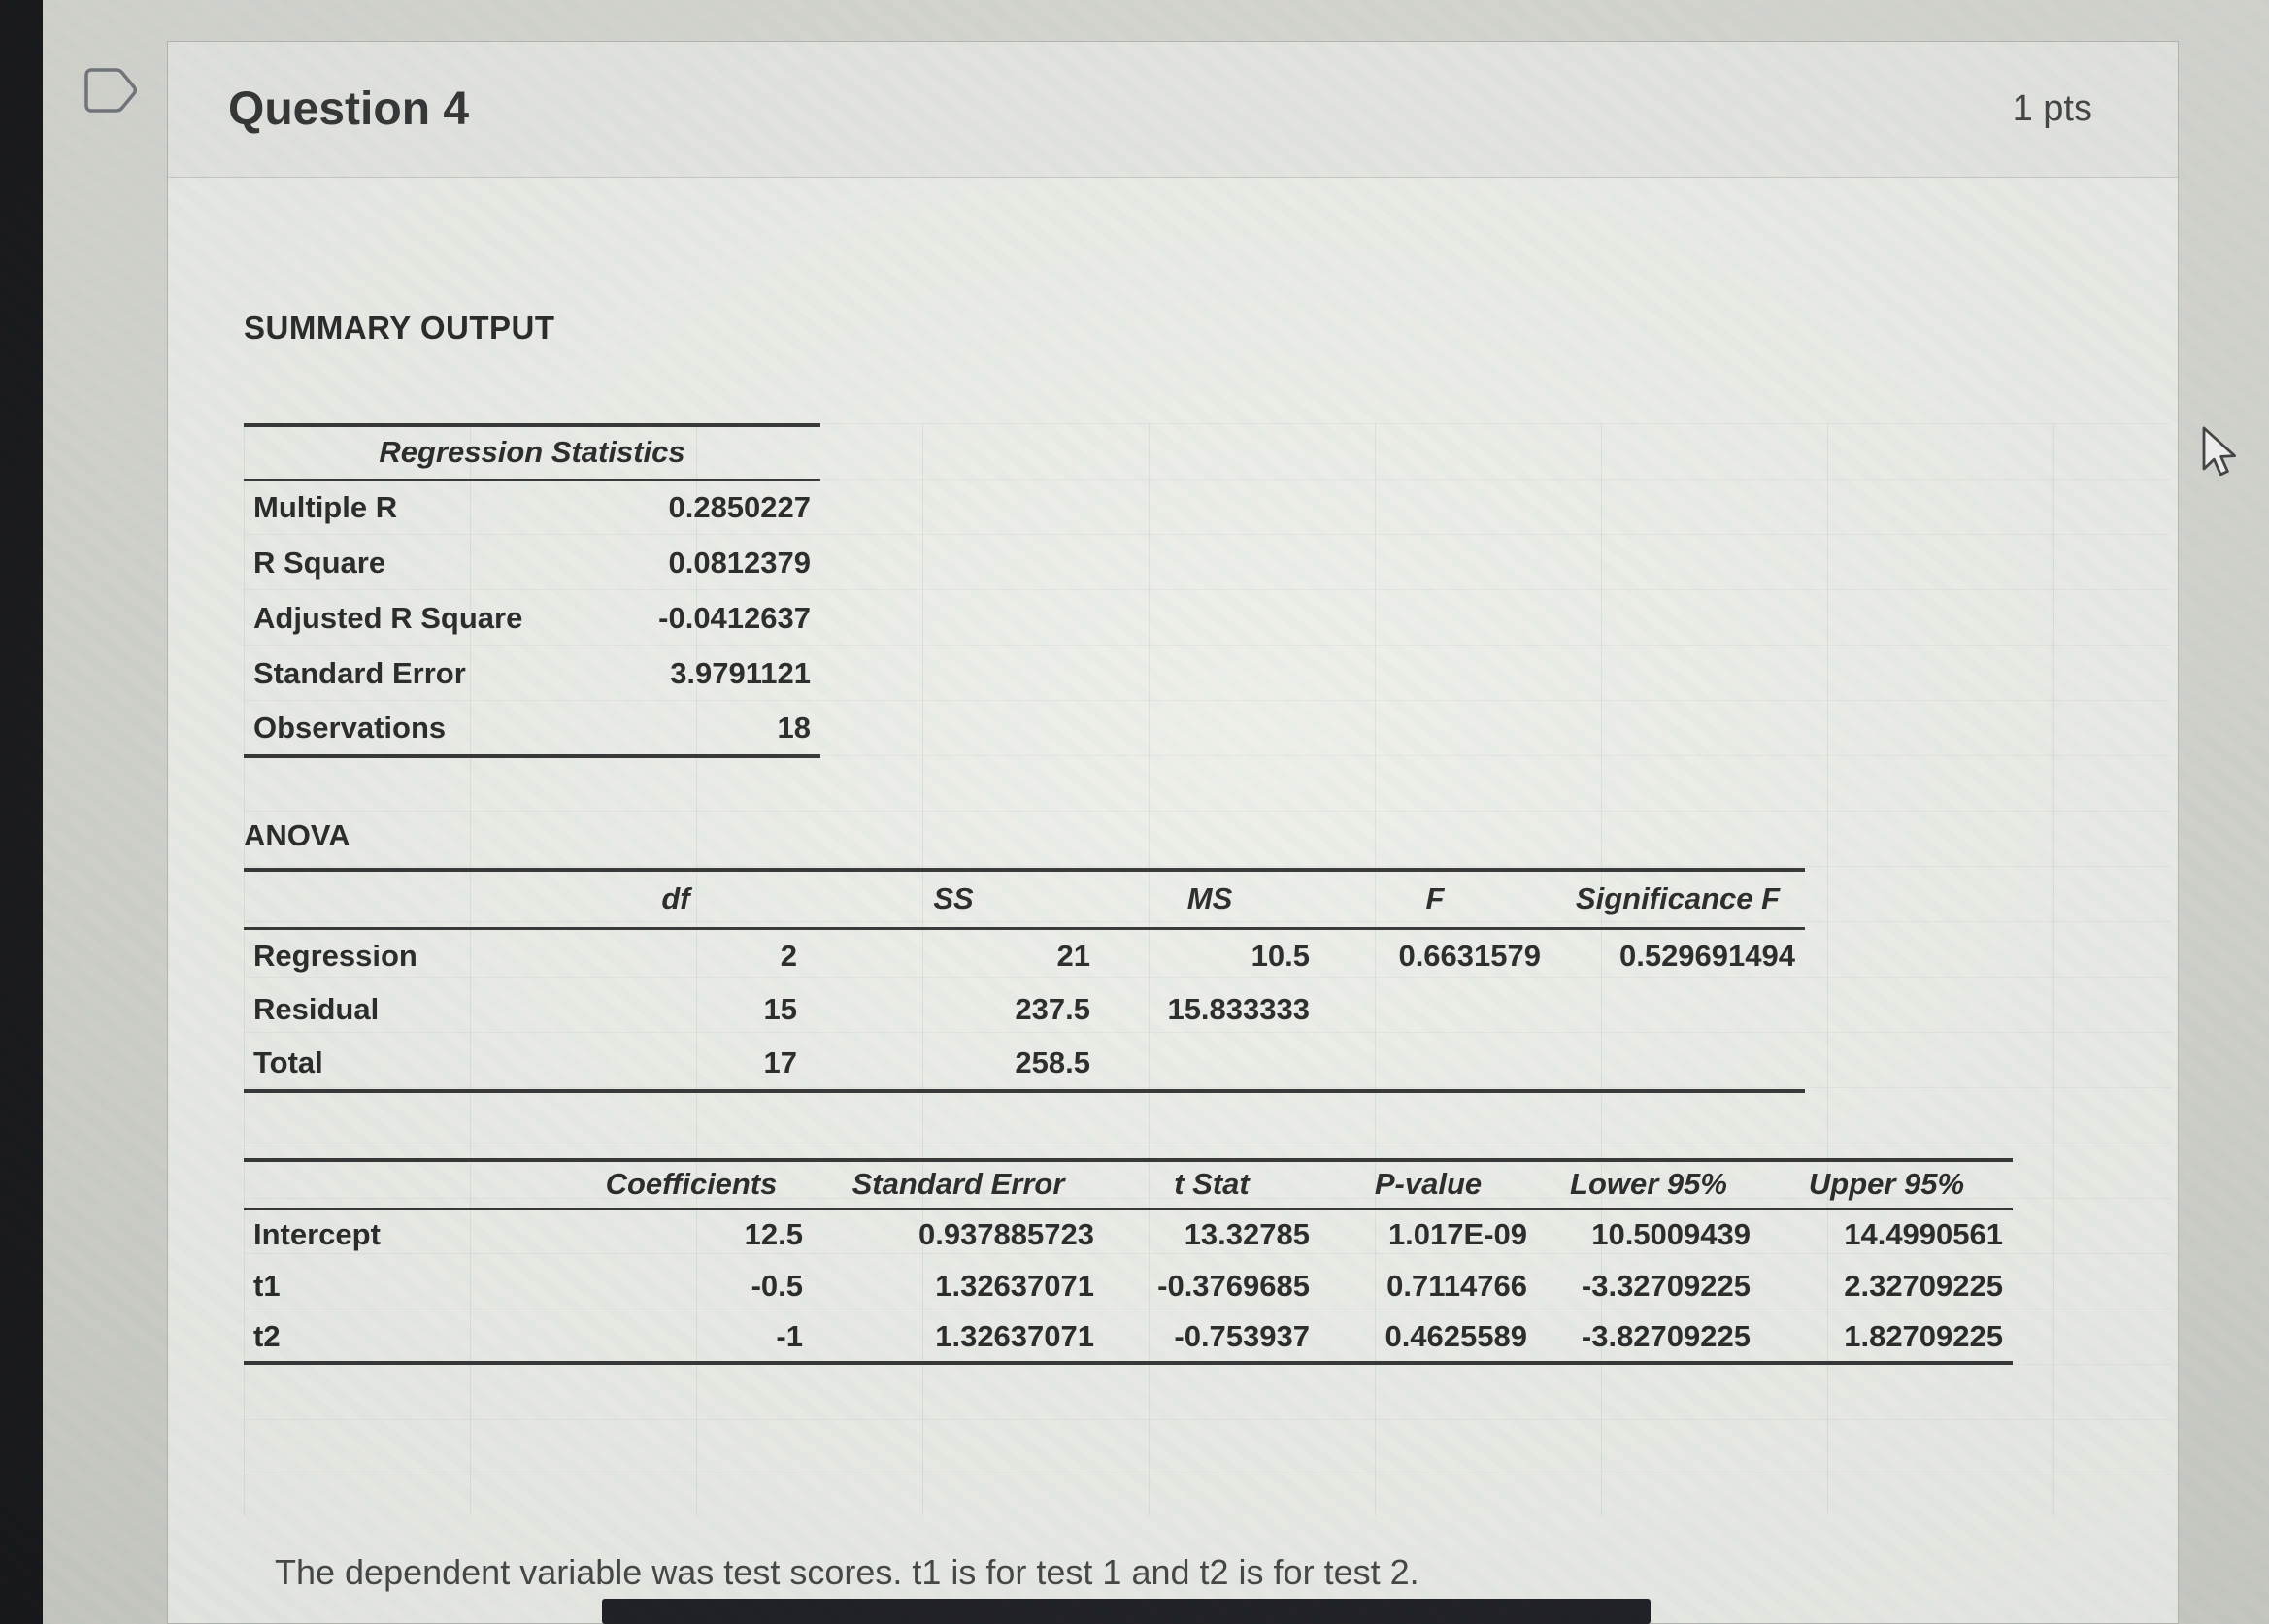 The image size is (2269, 1624). I want to click on table-row: Total 17 258.5, so click(1024, 1065).